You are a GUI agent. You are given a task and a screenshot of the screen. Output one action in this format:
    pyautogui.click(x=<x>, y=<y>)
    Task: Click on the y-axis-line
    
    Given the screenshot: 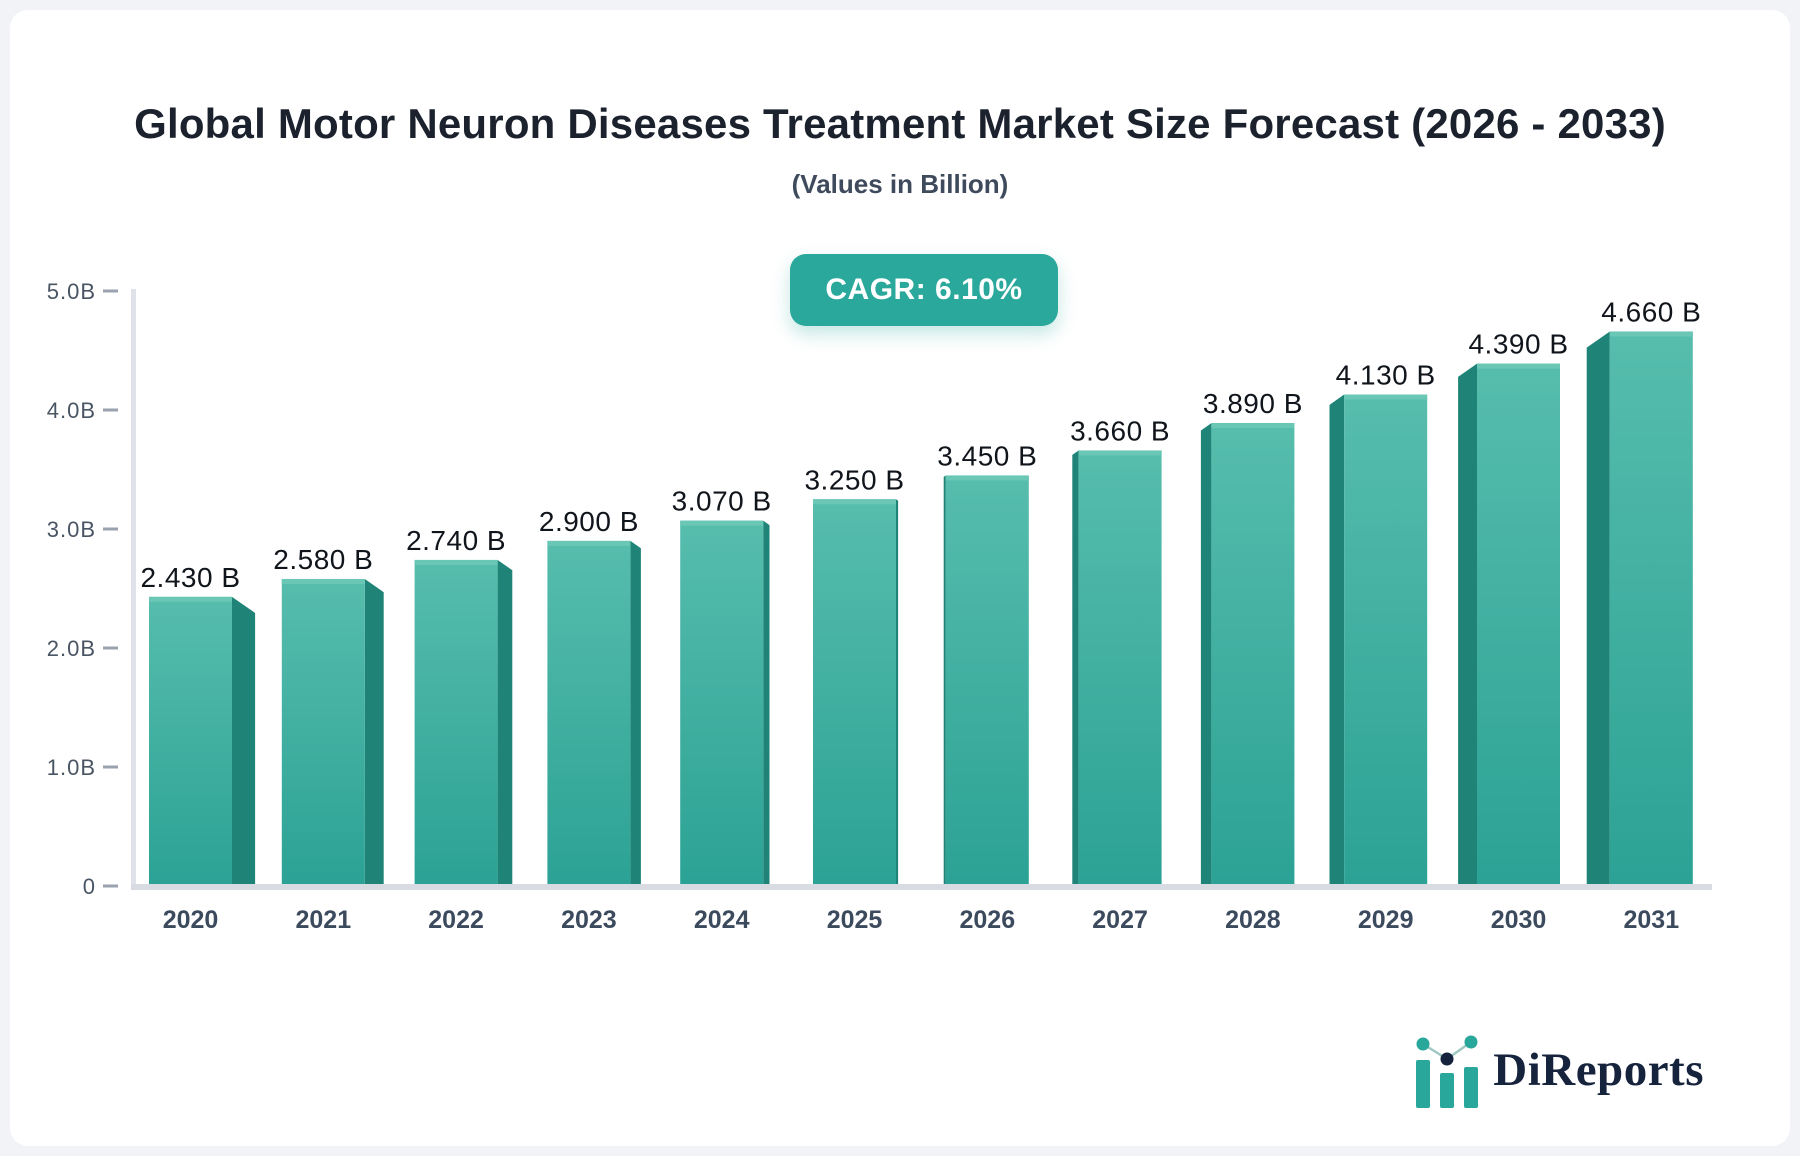 What is the action you would take?
    pyautogui.click(x=133, y=589)
    